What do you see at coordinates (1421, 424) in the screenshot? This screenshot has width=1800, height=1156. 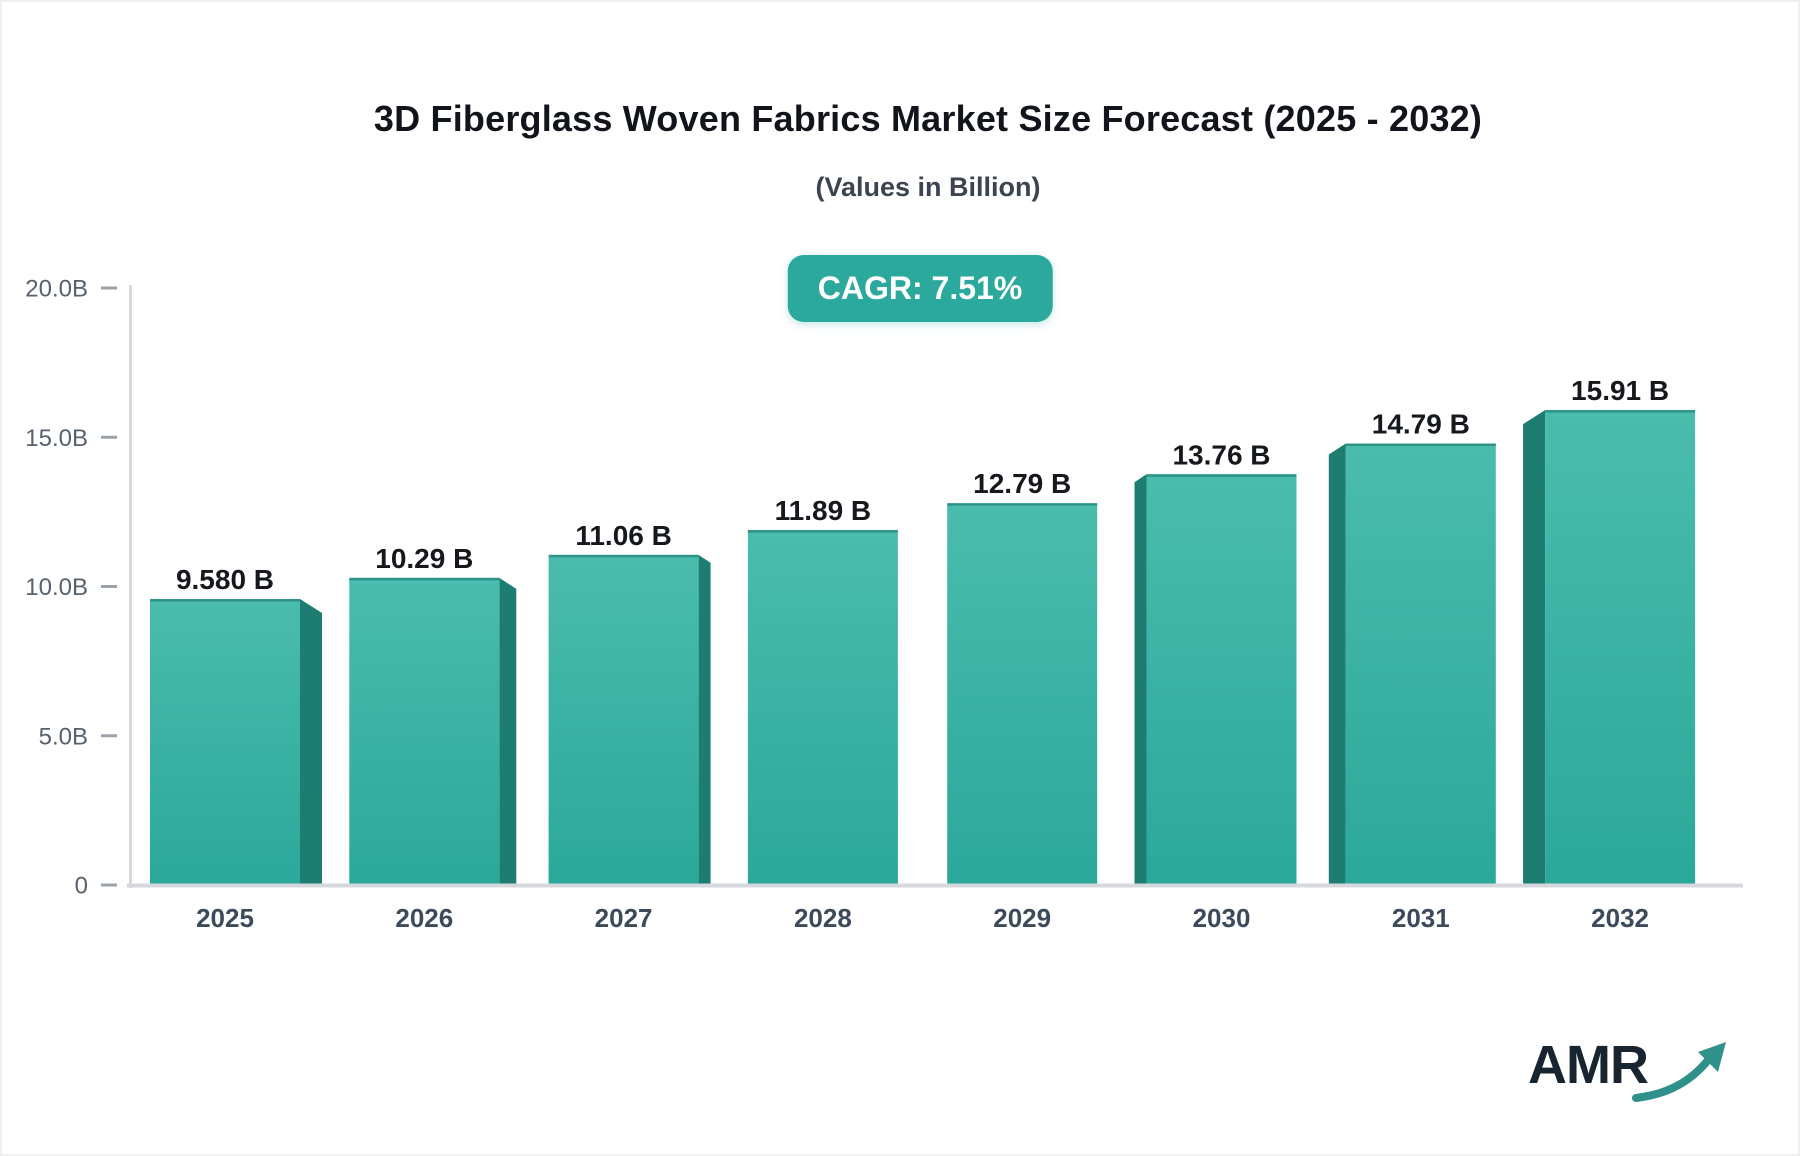 I see `bar-value-label: 14.79 B` at bounding box center [1421, 424].